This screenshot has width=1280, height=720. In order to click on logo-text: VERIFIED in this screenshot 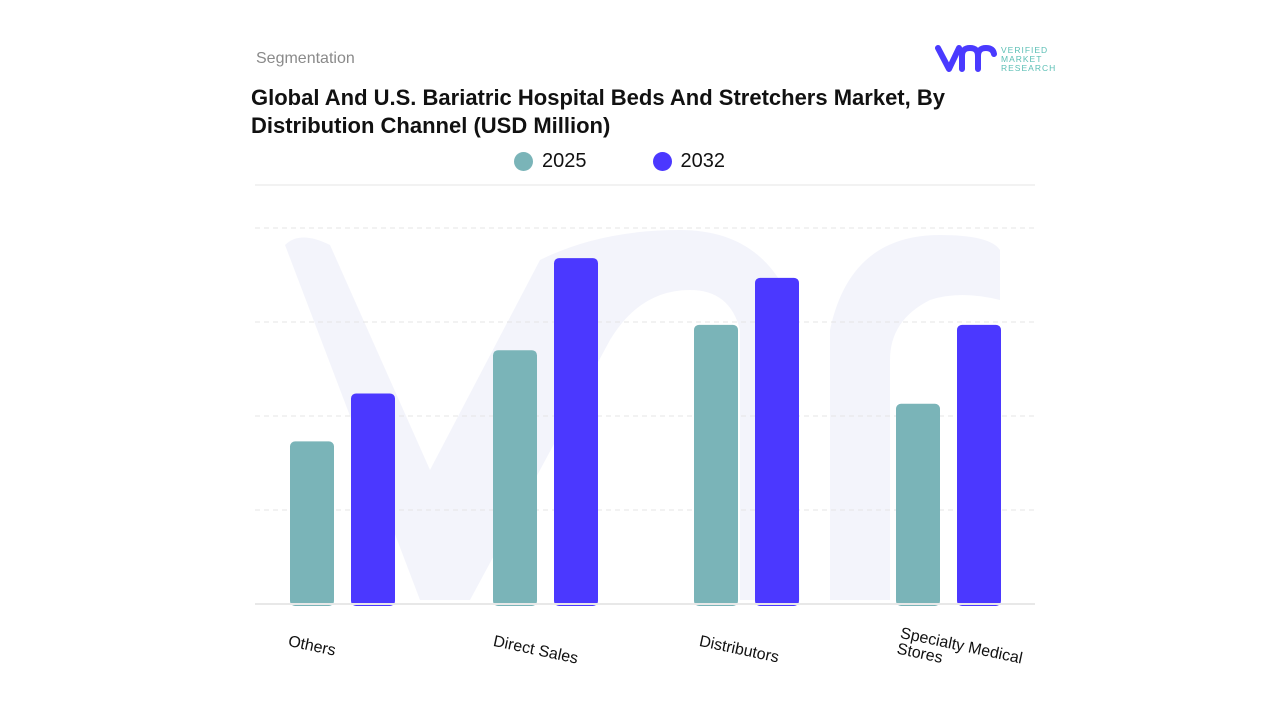, I will do `click(1024, 50)`.